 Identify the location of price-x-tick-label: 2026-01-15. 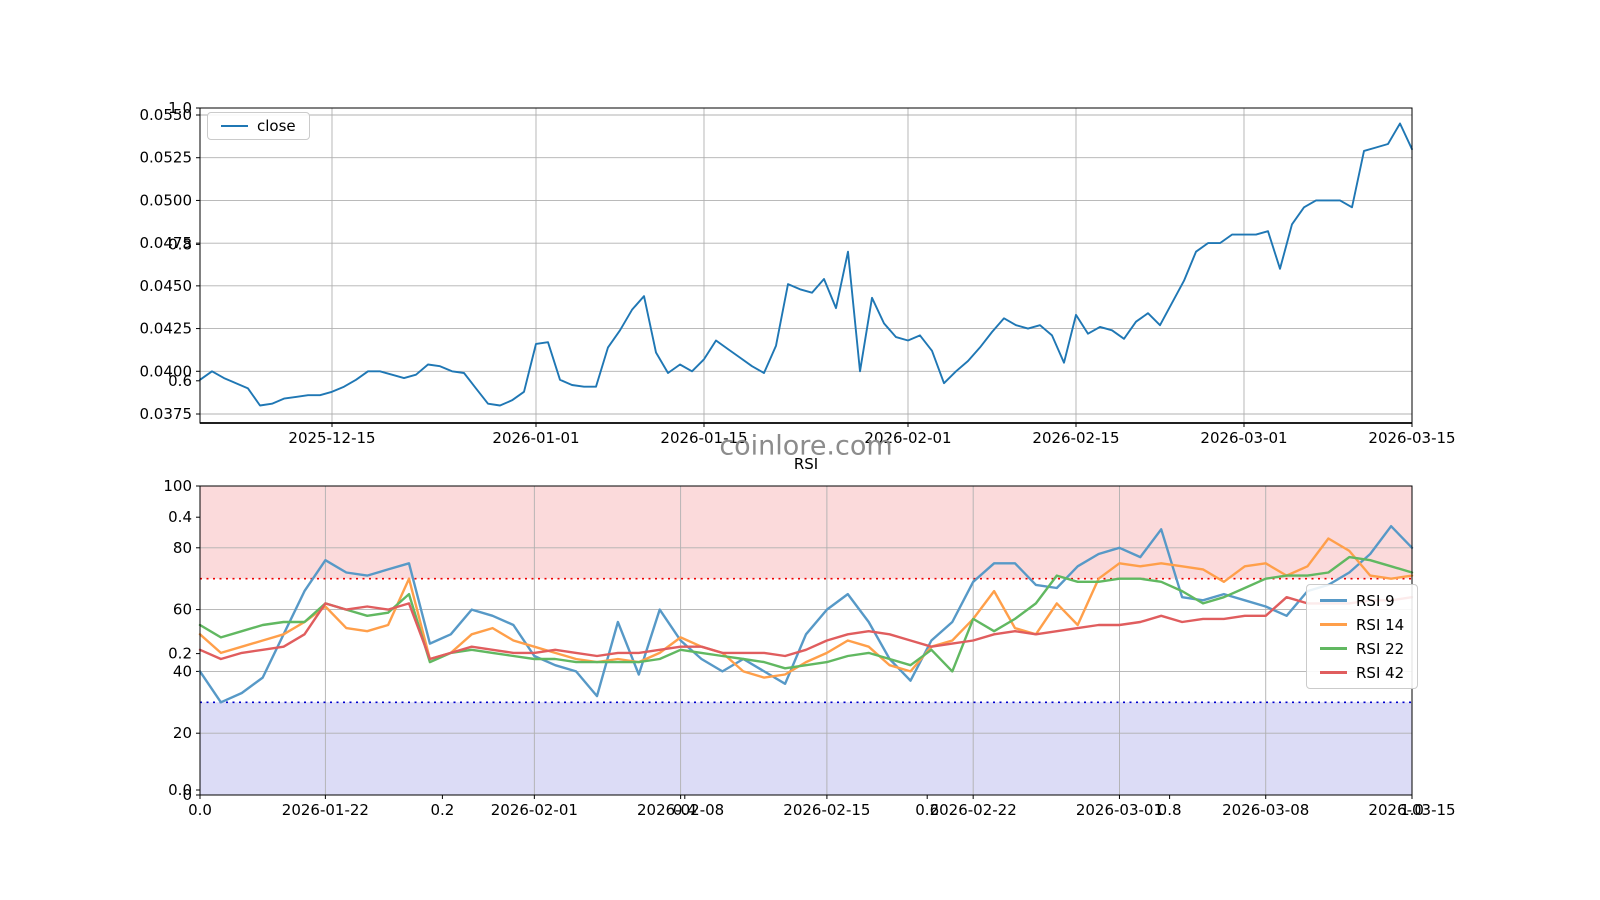
(703, 438).